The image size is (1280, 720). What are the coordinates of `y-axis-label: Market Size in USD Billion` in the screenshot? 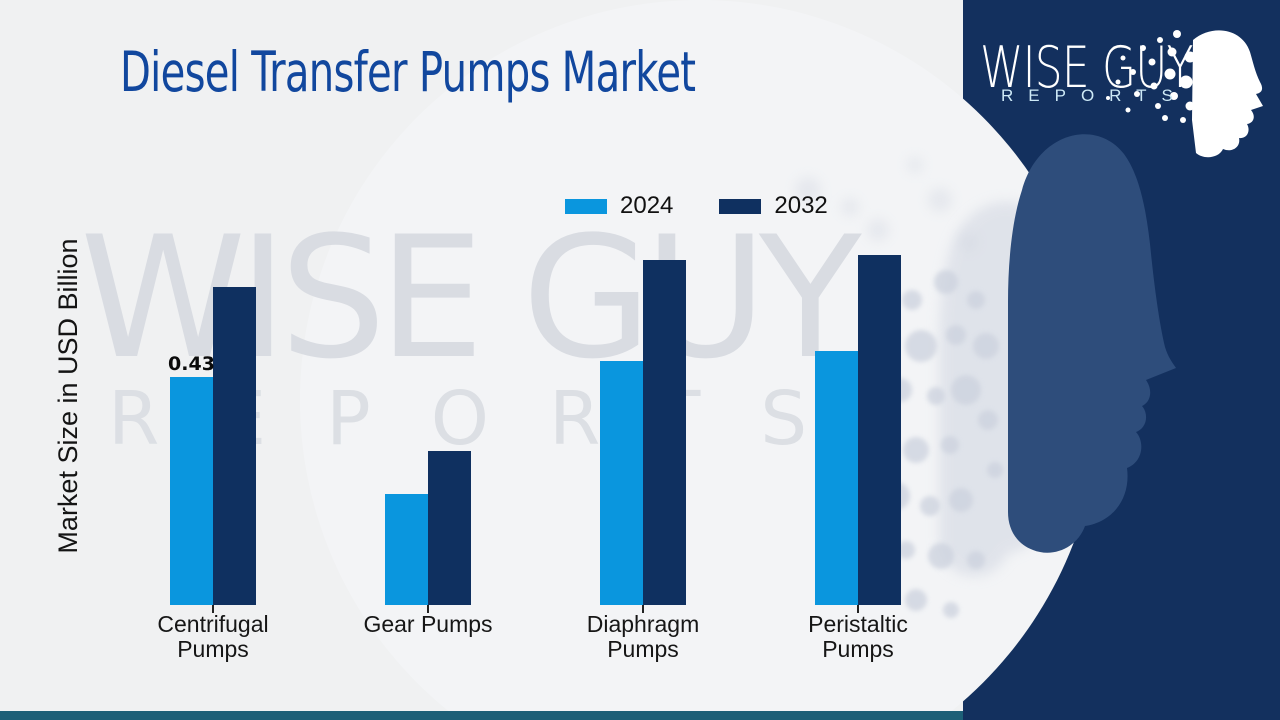 It's located at (68, 396).